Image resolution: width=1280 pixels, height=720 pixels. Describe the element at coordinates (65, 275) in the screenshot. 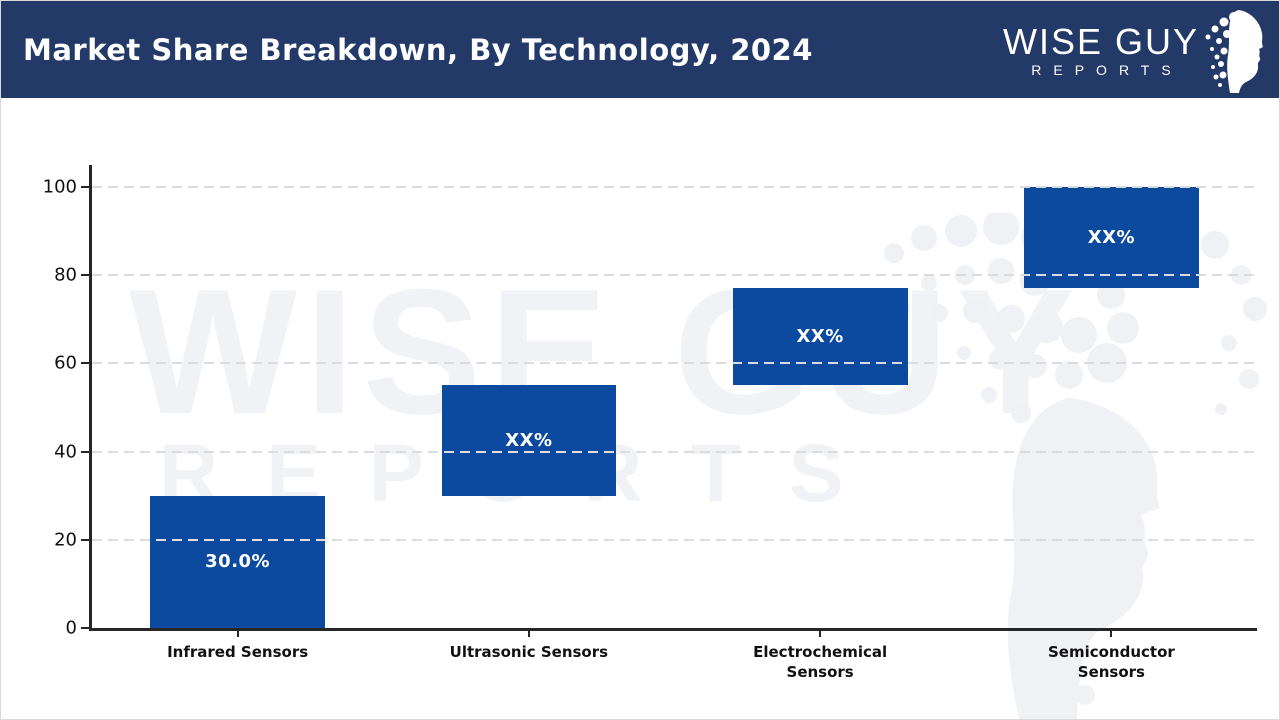

I see `y-tick-label: 80` at that location.